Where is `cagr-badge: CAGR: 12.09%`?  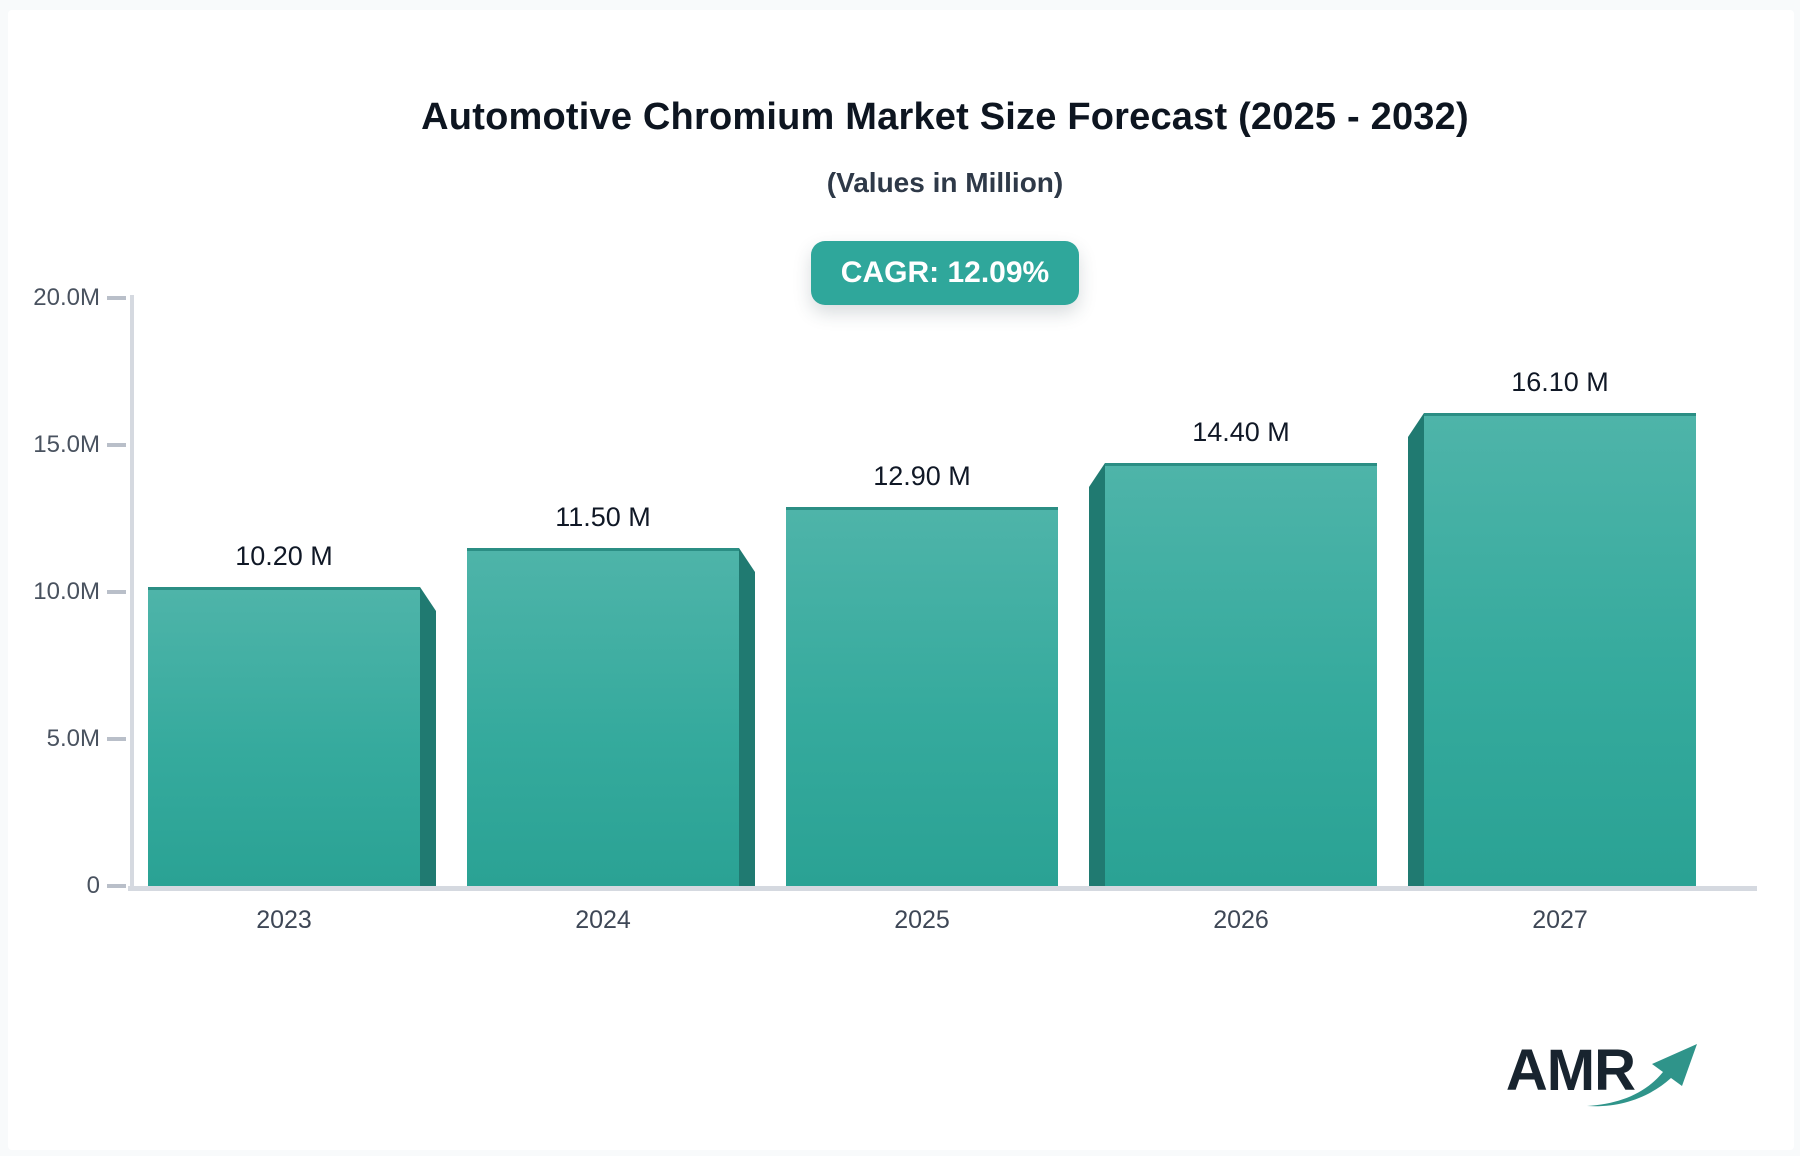
cagr-badge: CAGR: 12.09% is located at coordinates (945, 273).